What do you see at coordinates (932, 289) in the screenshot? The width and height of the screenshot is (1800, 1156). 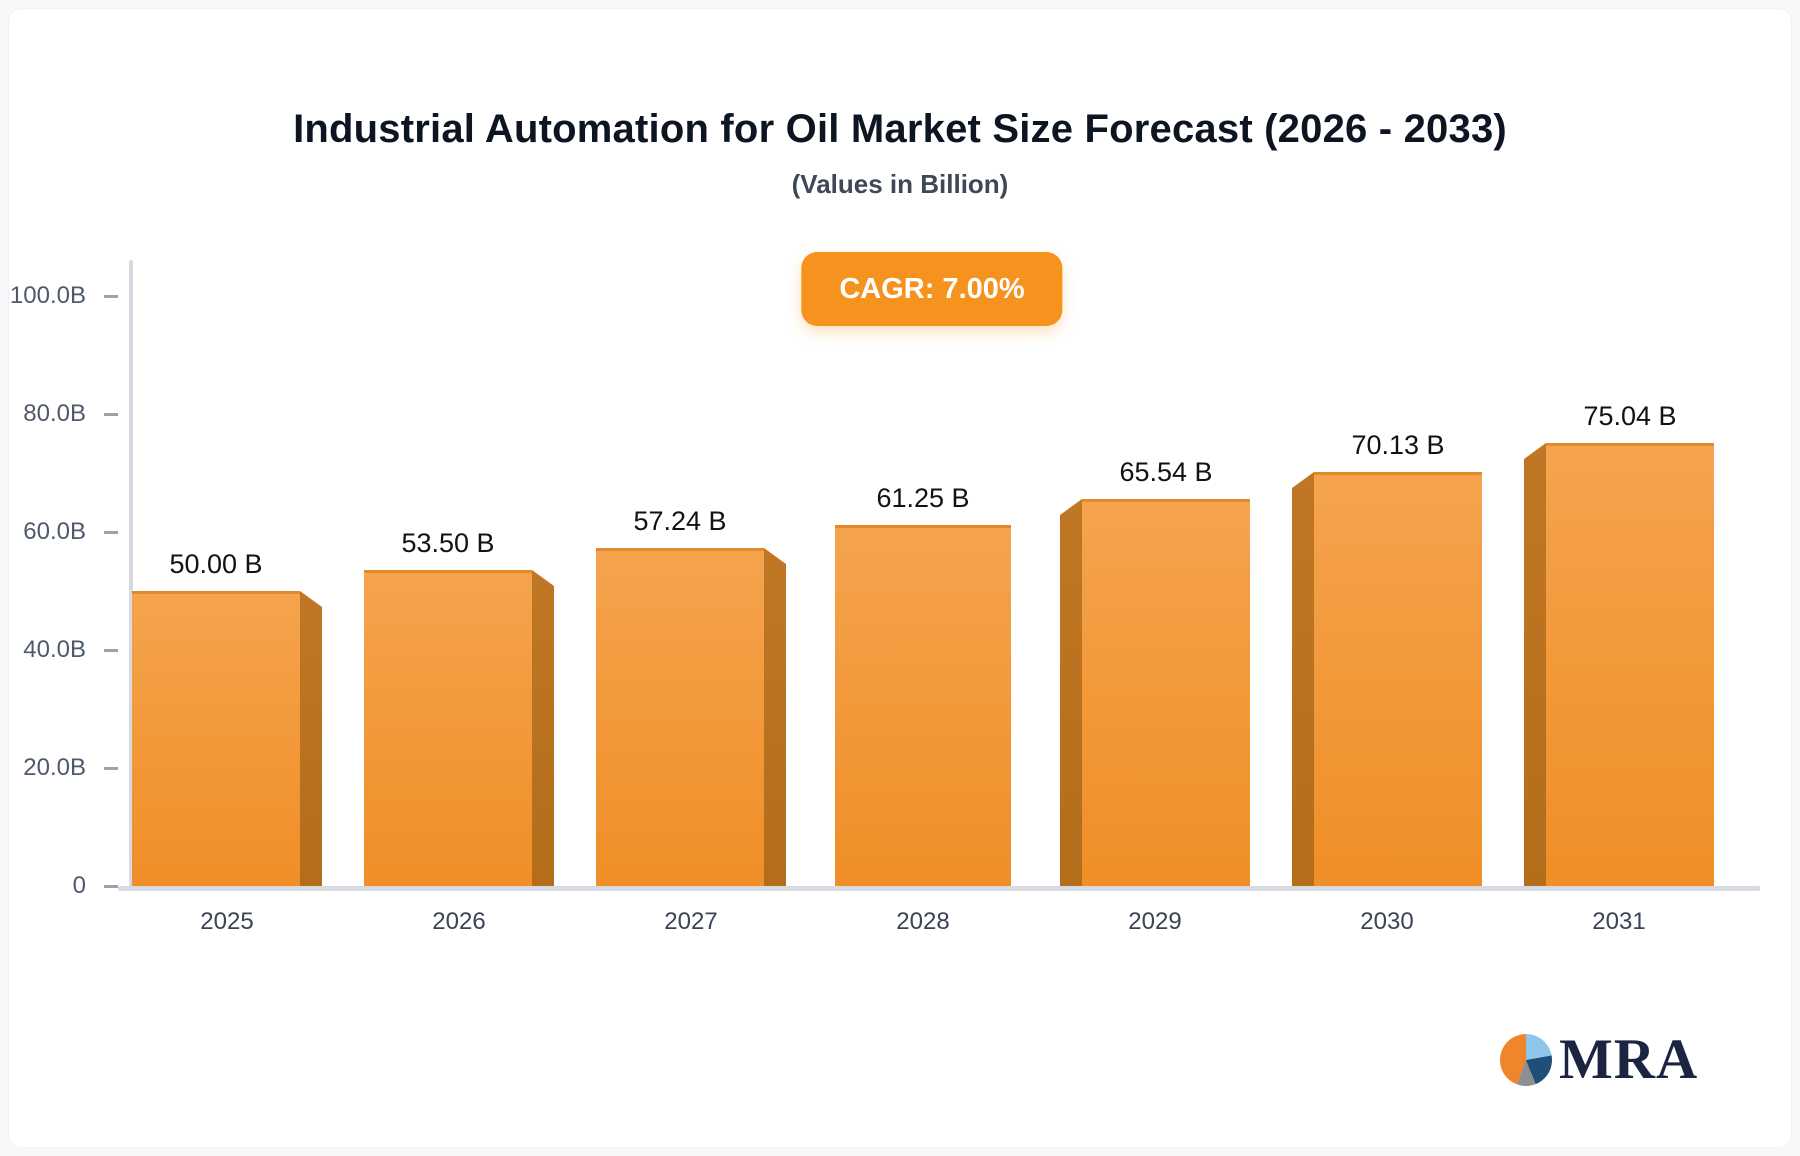 I see `cagr-badge: CAGR: 7.00%` at bounding box center [932, 289].